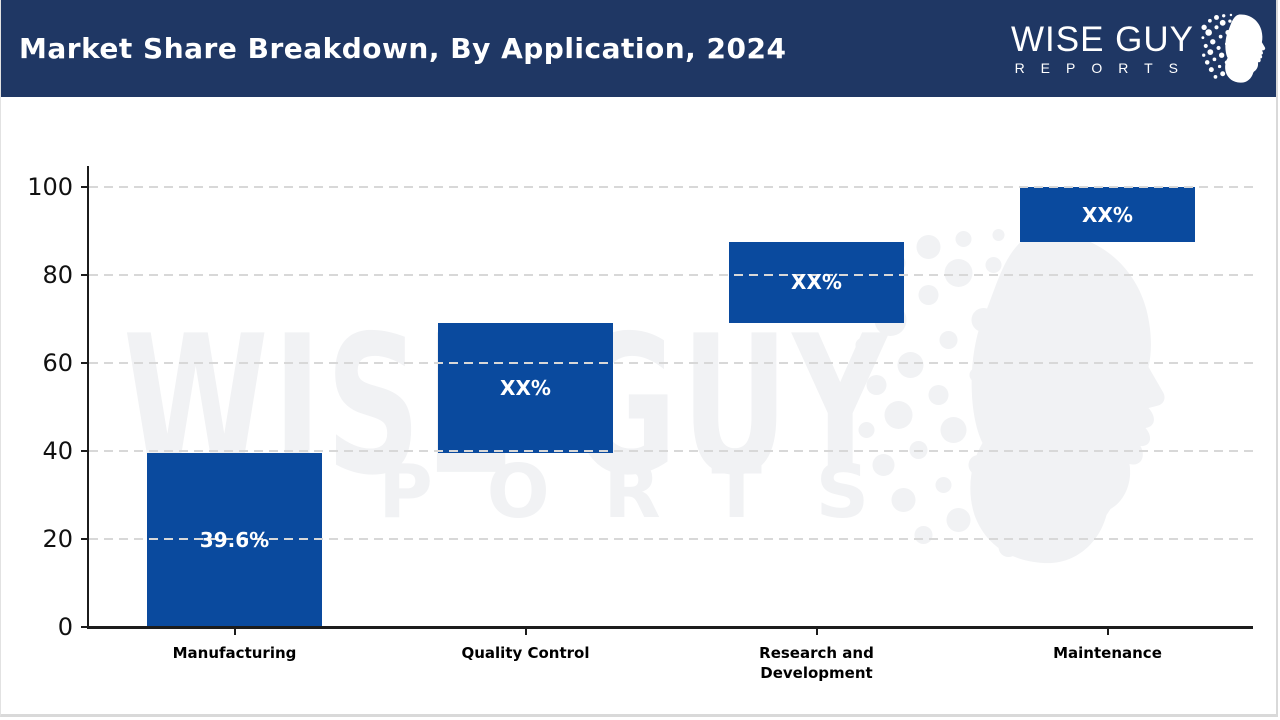 The width and height of the screenshot is (1280, 720). Describe the element at coordinates (1010, 396) in the screenshot. I see `watermark-head-icon` at that location.